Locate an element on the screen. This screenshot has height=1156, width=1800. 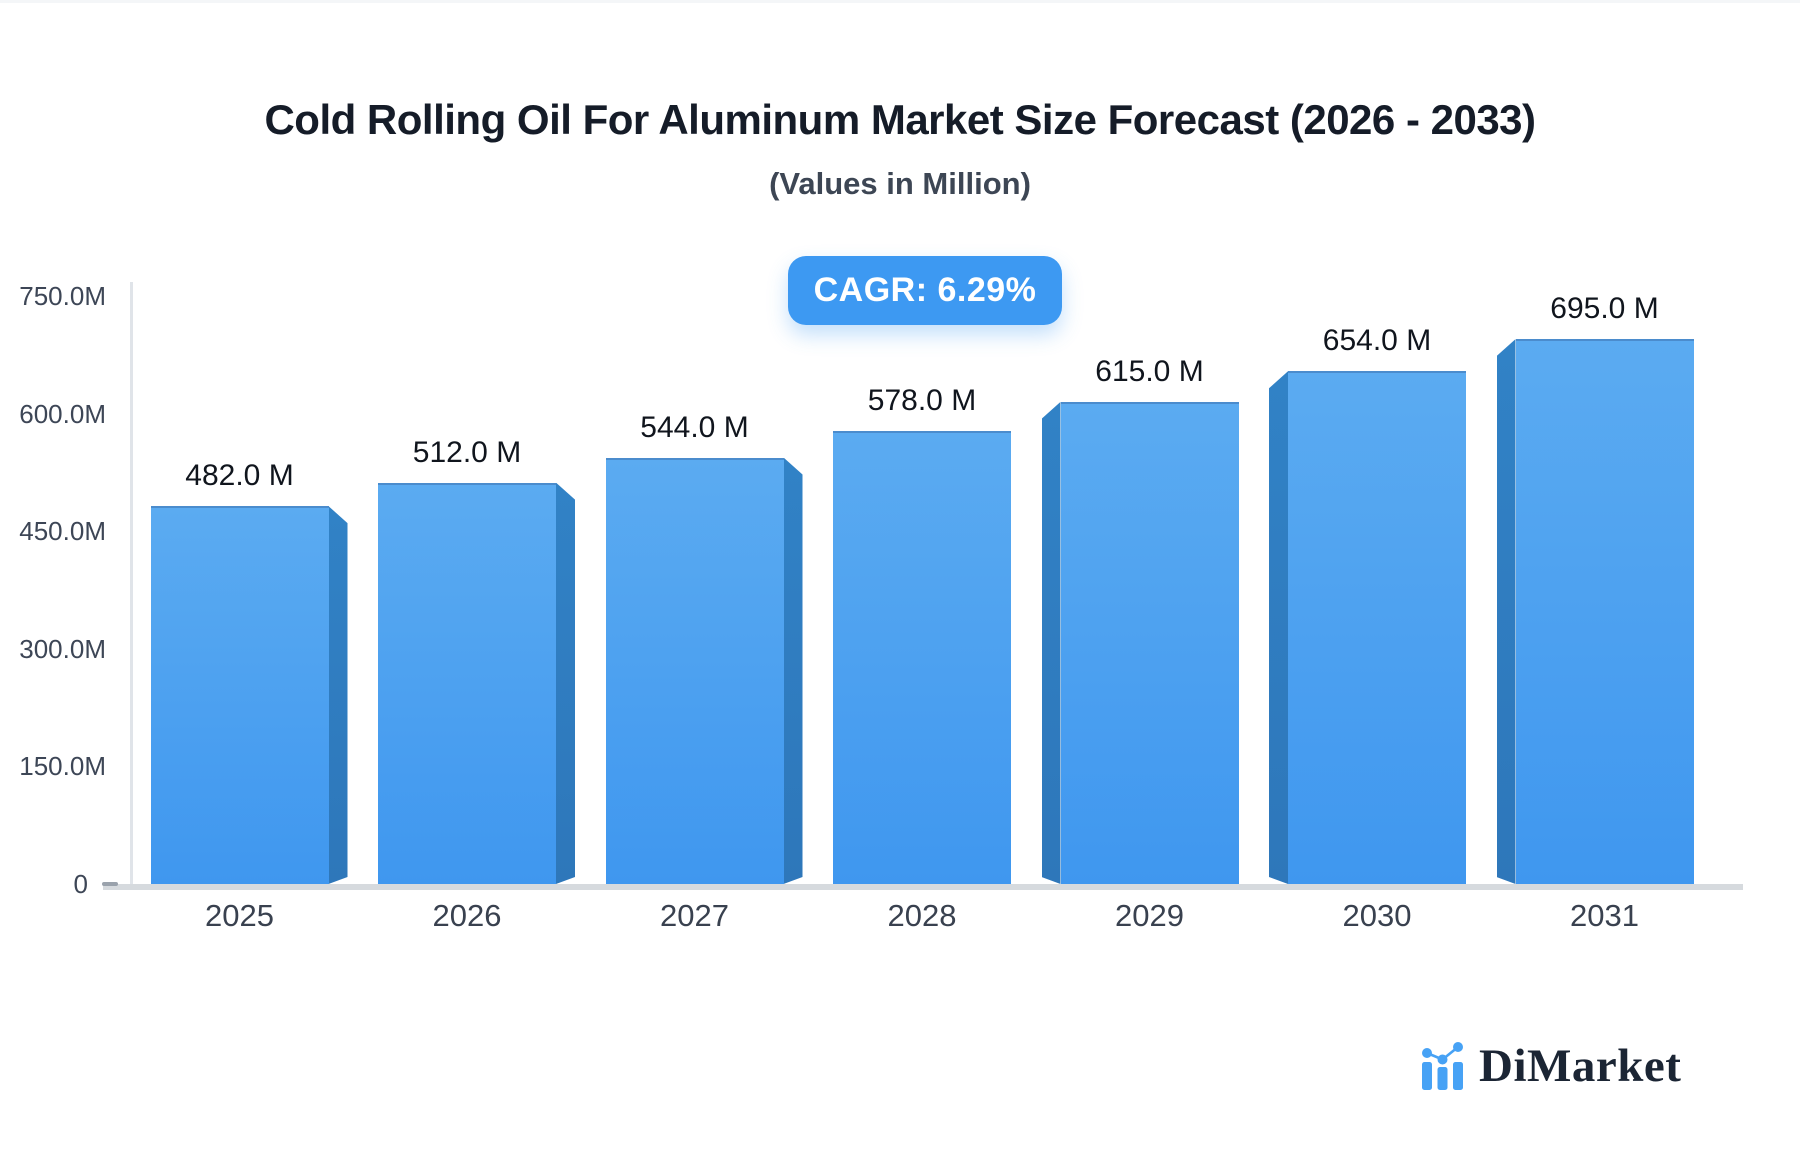
page-top-edge is located at coordinates (900, 1).